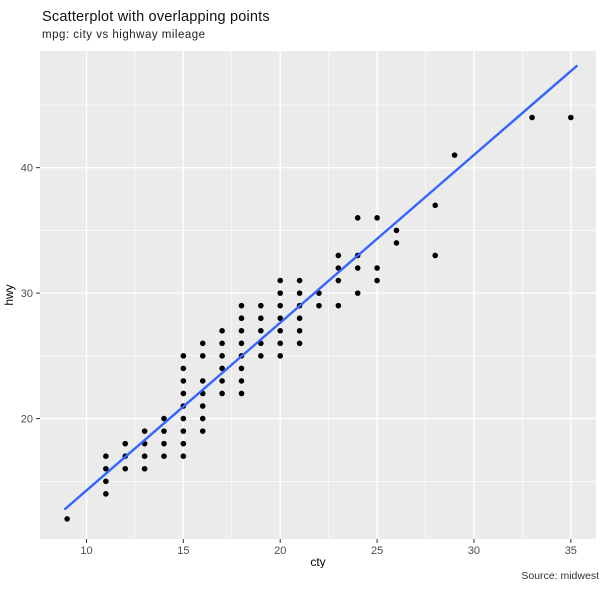 Image resolution: width=608 pixels, height=603 pixels. Describe the element at coordinates (571, 551) in the screenshot. I see `x-tick-label: 35` at that location.